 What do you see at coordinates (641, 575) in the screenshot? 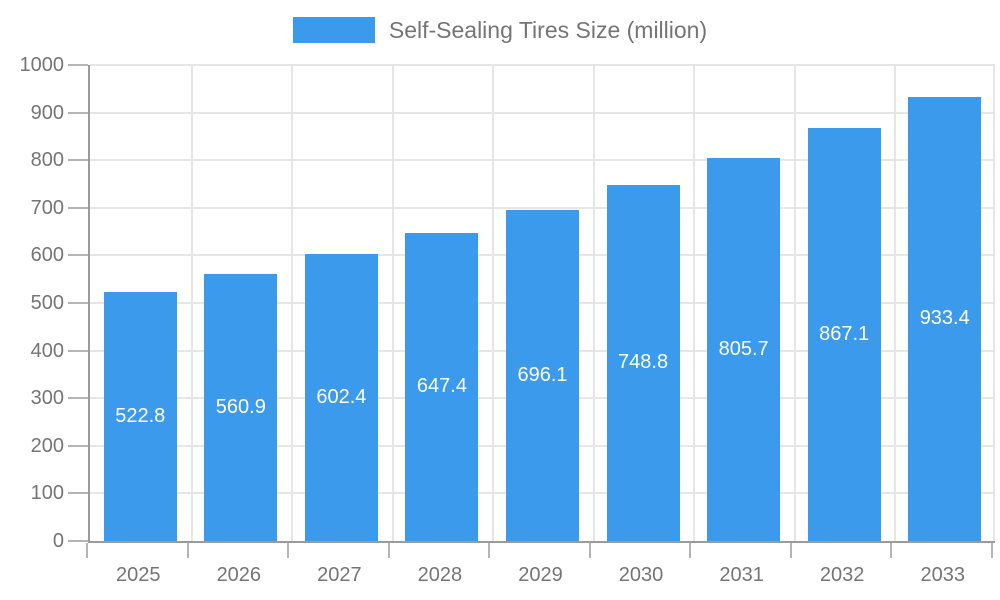
I see `x-axis-tick-label: 2030` at bounding box center [641, 575].